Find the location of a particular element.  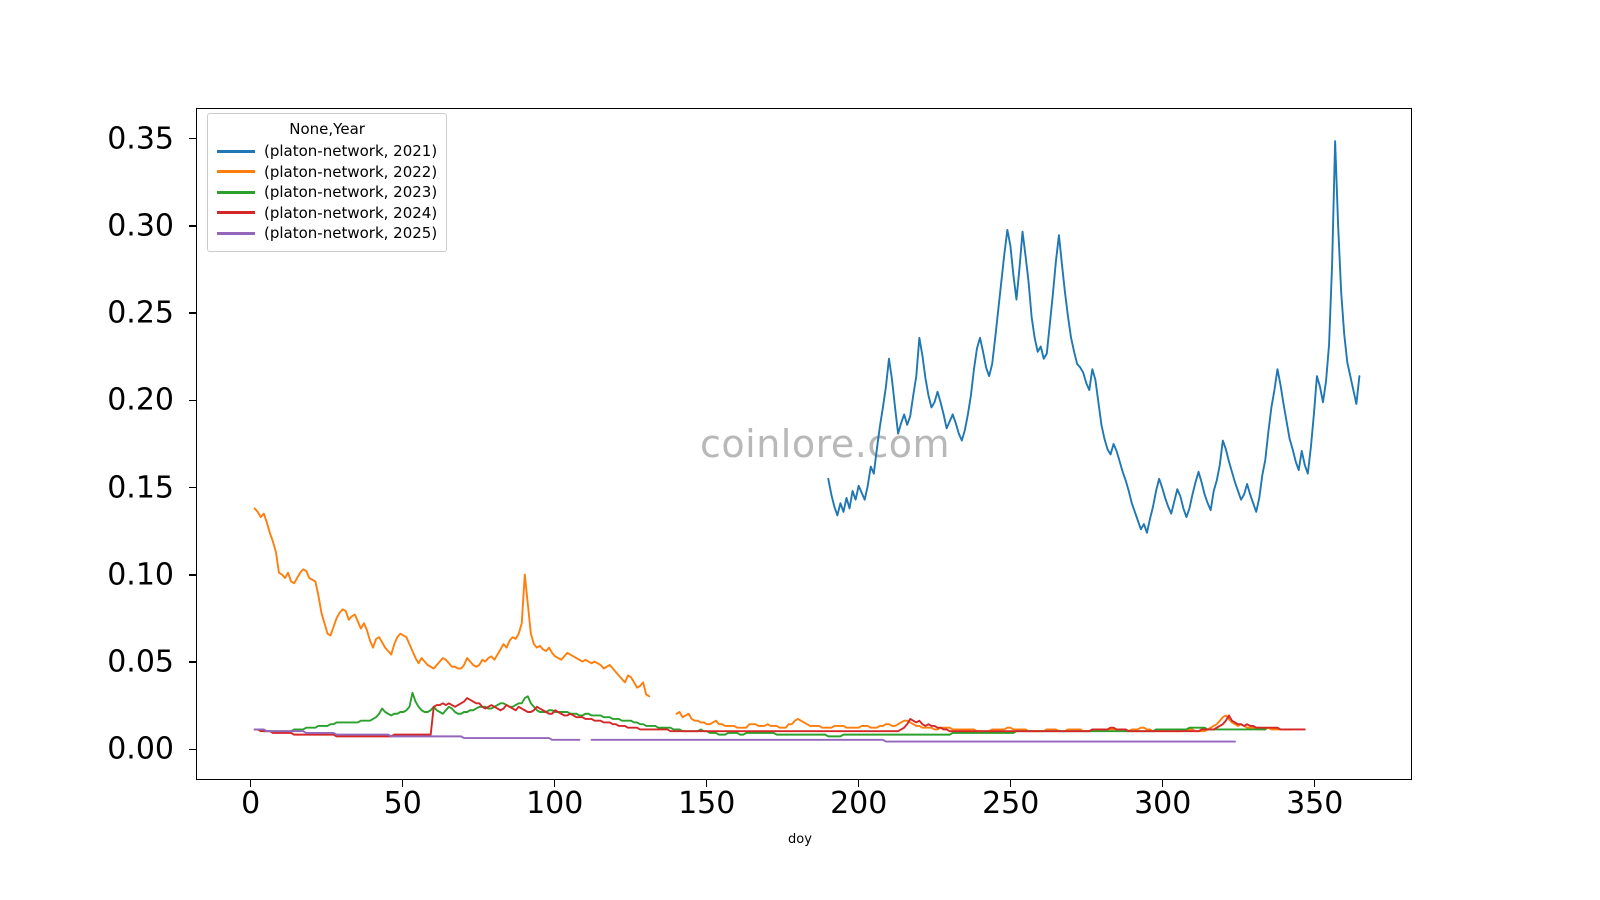

y-tick-label: 0.00 is located at coordinates (140, 749).